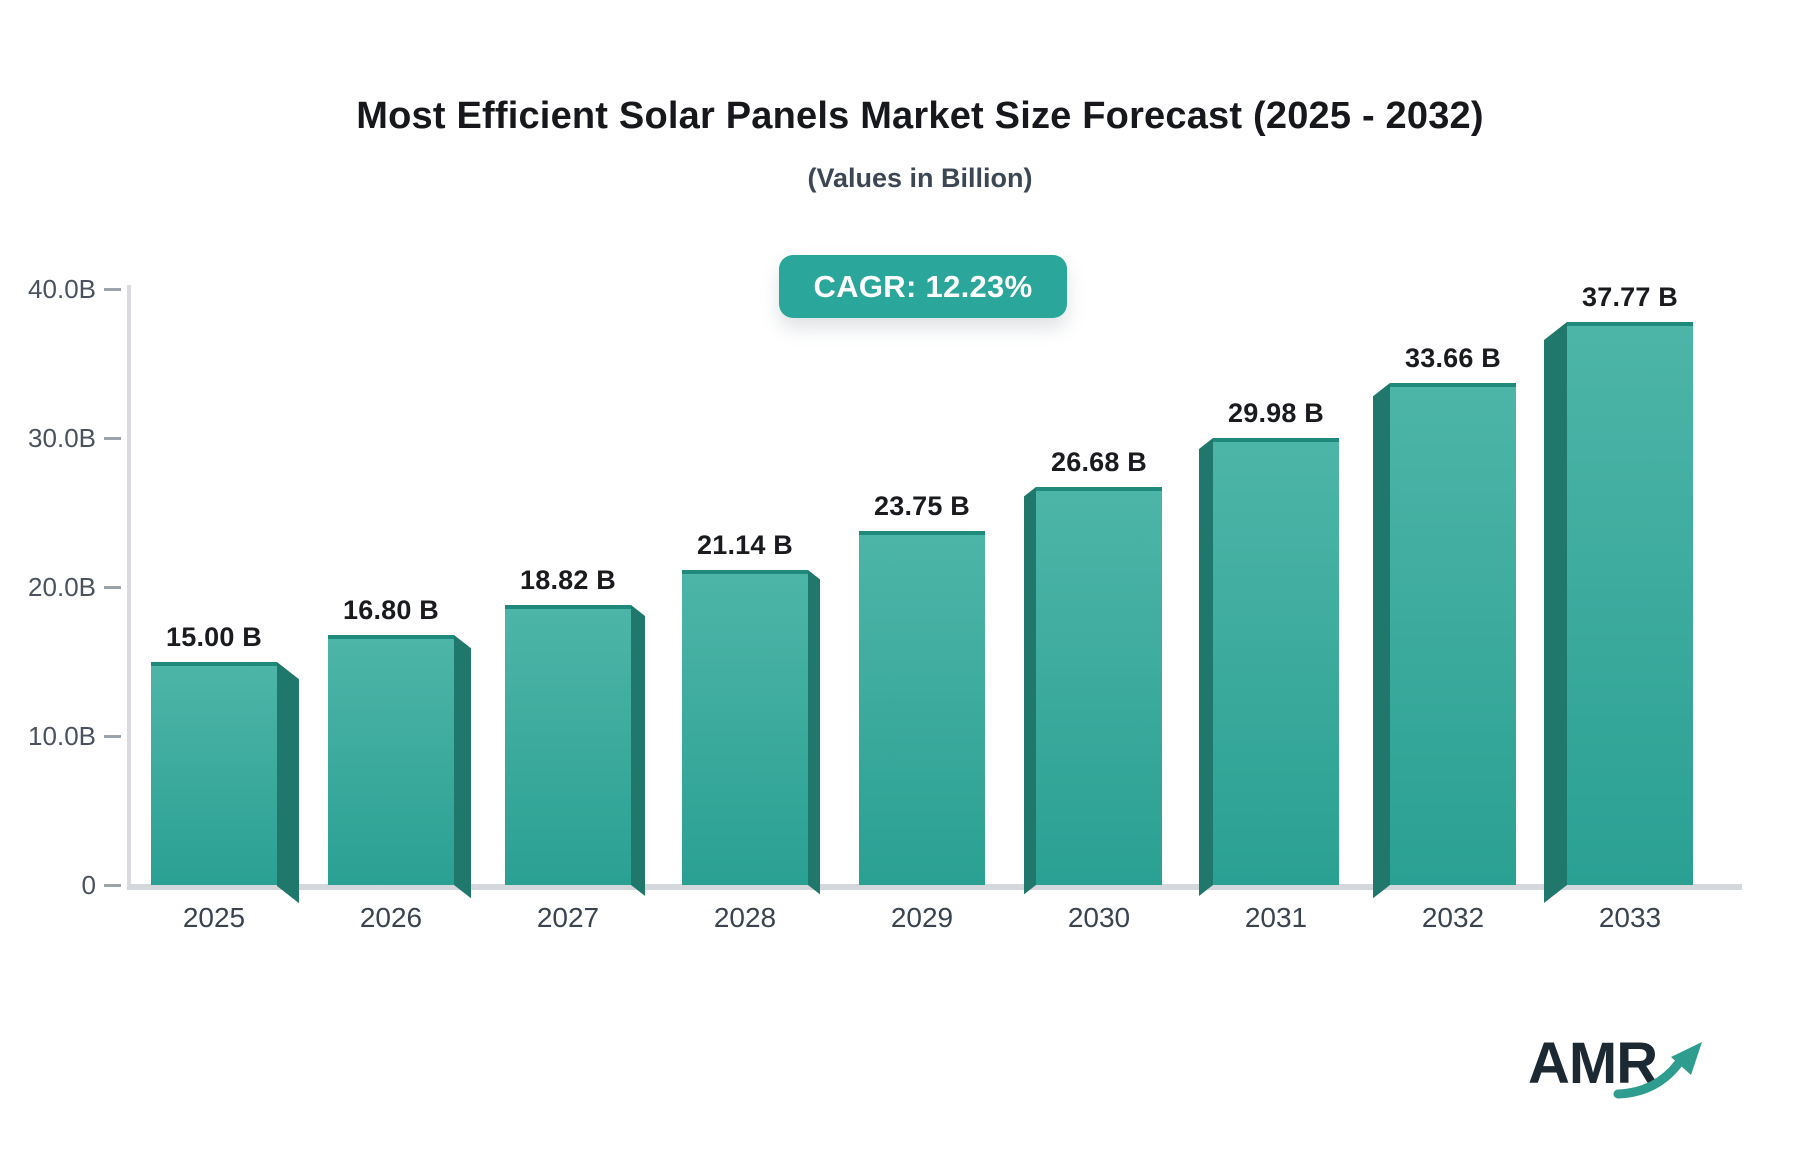  Describe the element at coordinates (62, 438) in the screenshot. I see `y-tick-label: 30.0B` at that location.